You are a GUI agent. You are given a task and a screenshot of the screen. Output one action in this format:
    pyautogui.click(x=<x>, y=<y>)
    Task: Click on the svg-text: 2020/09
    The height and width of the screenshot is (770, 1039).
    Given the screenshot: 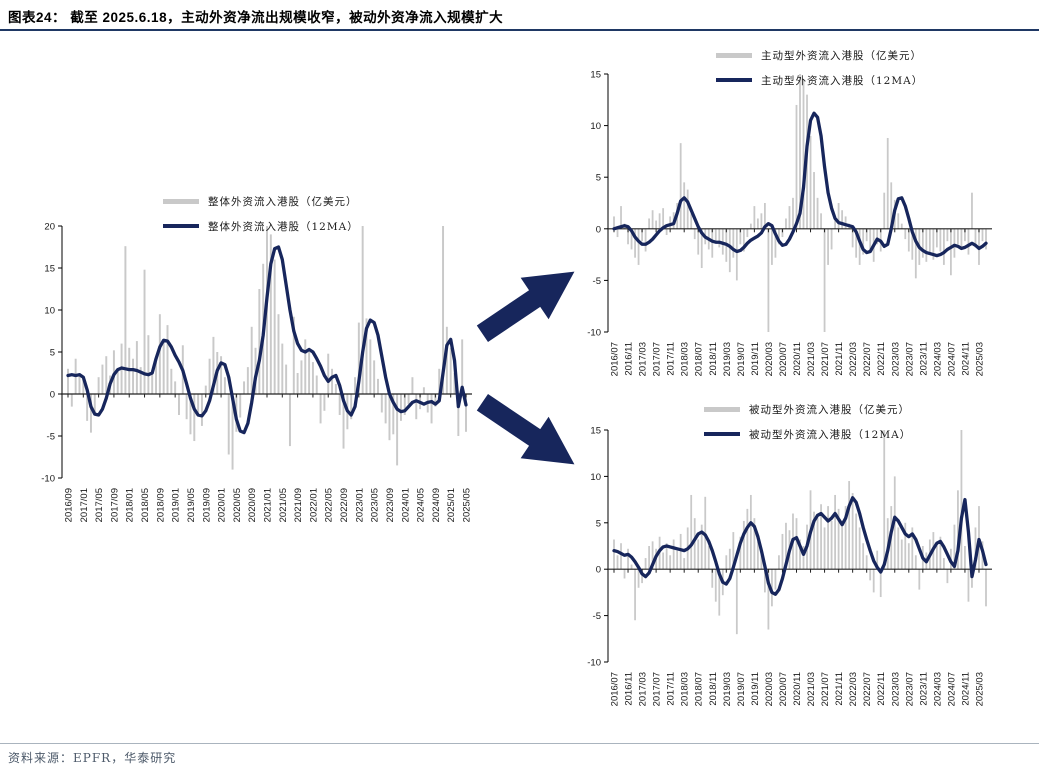 What is the action you would take?
    pyautogui.click(x=252, y=505)
    